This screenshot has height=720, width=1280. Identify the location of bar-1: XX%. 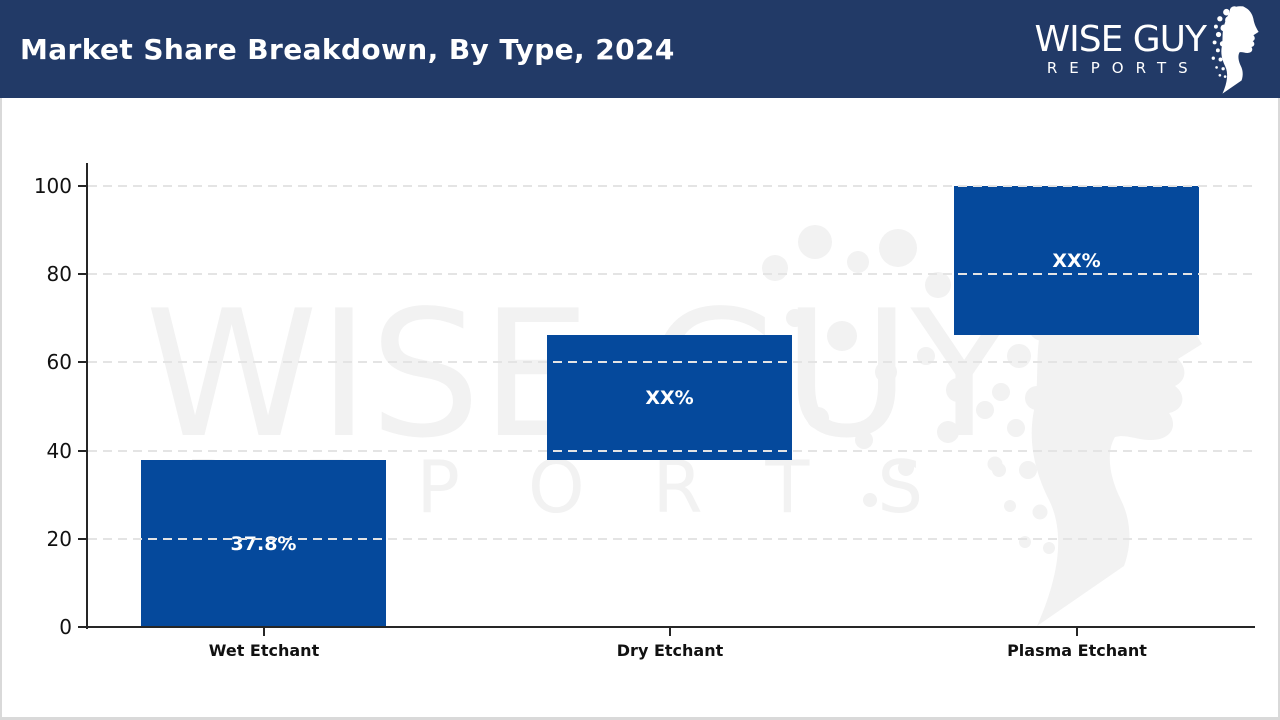
(669, 398).